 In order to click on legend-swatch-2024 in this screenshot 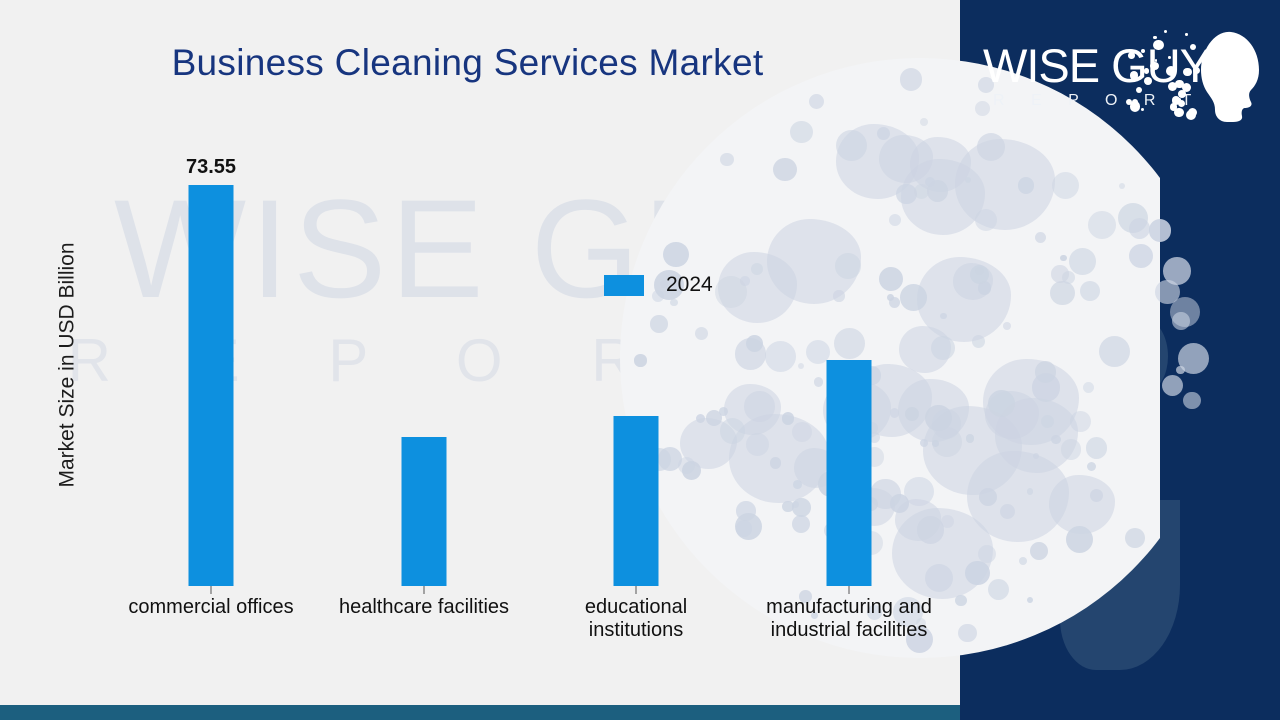, I will do `click(624, 285)`.